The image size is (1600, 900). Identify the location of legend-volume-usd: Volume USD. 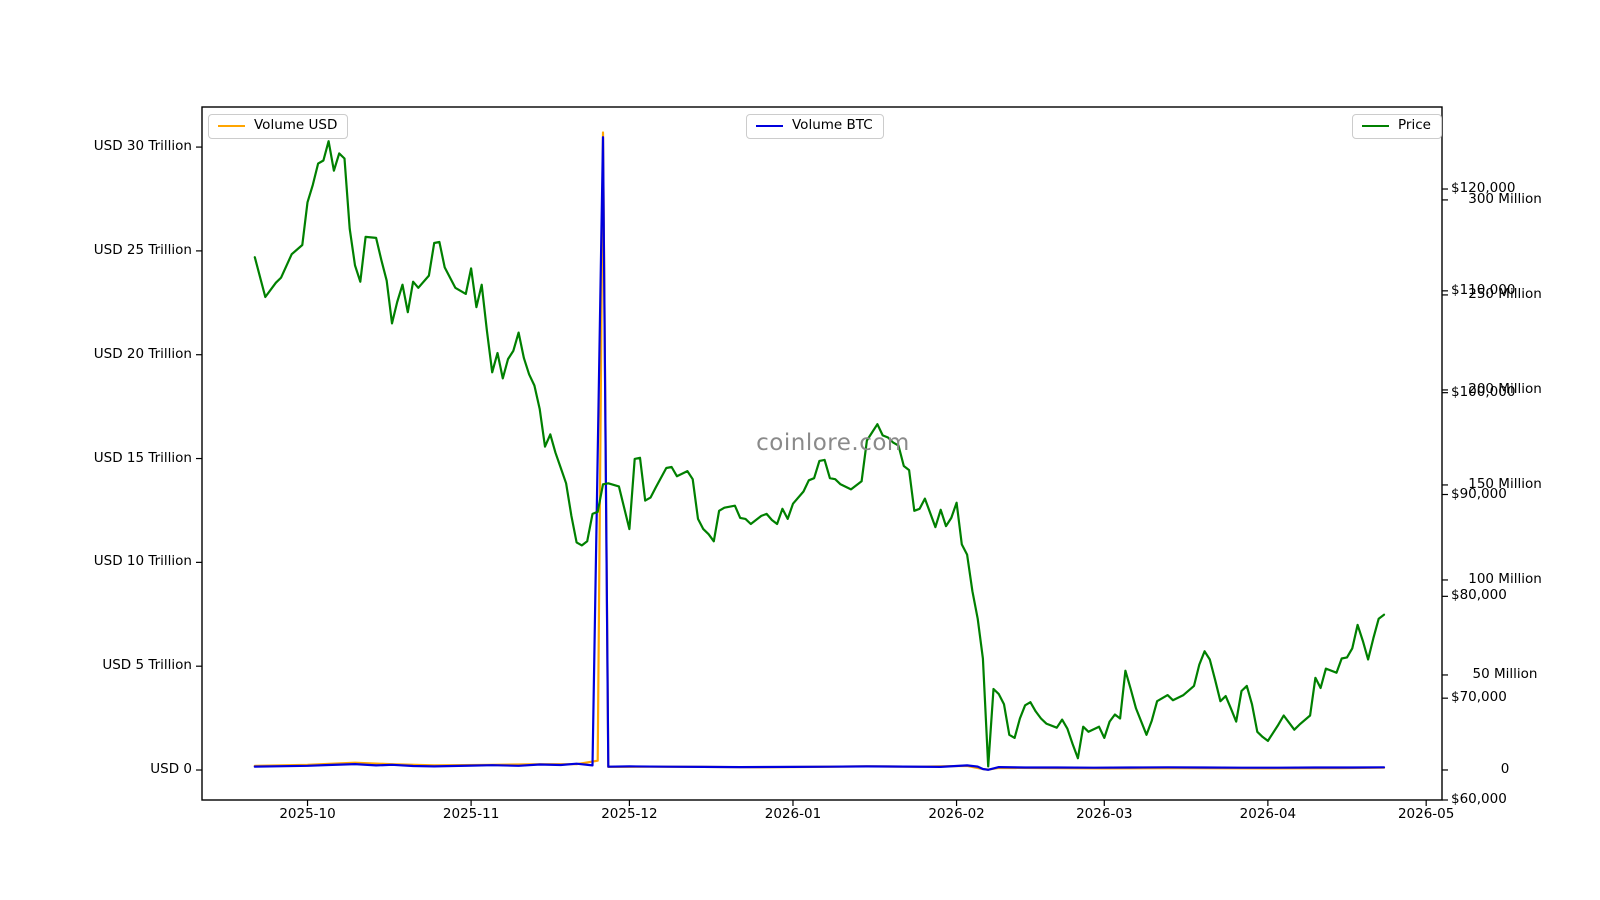
(278, 126).